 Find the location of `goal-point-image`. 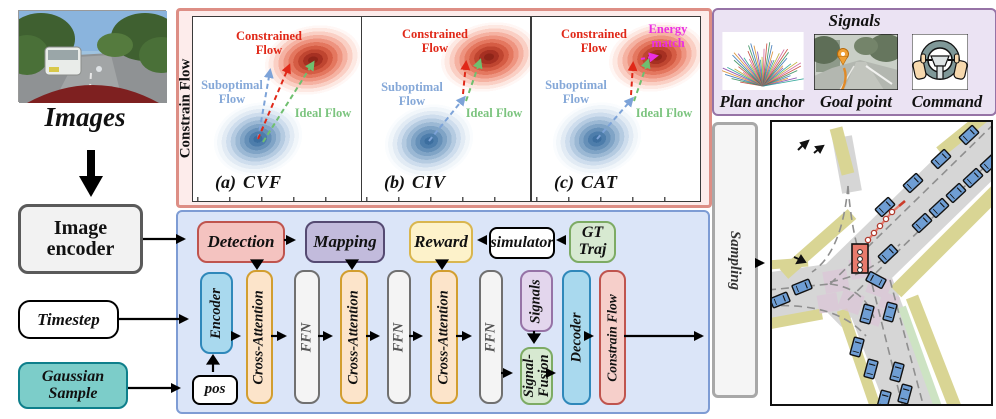

goal-point-image is located at coordinates (856, 62).